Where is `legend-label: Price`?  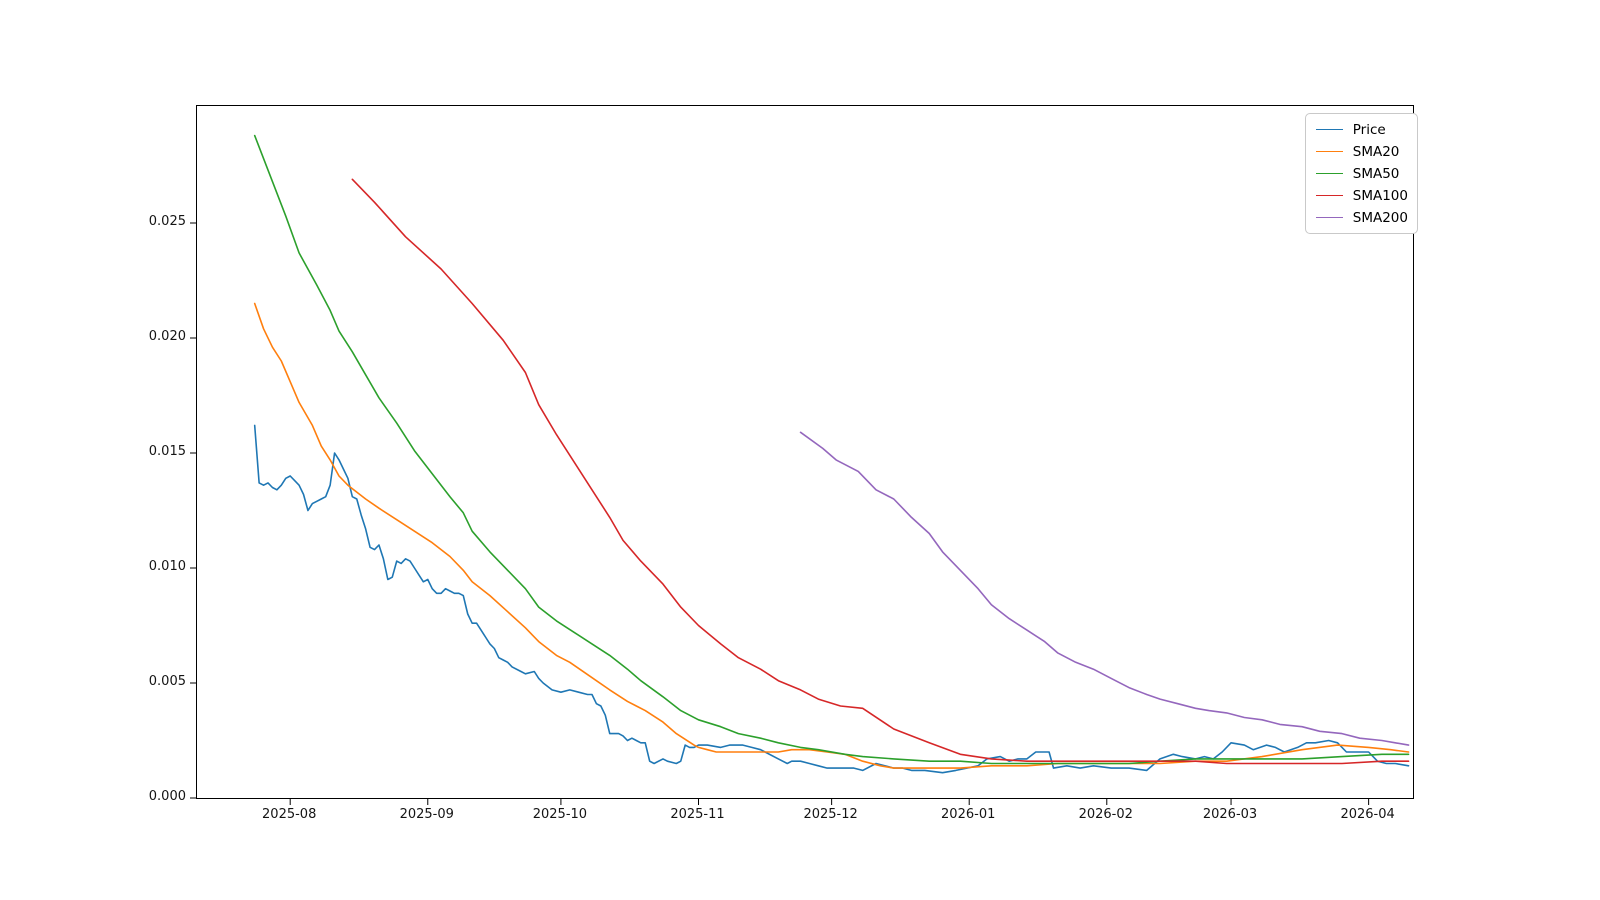 legend-label: Price is located at coordinates (1369, 129).